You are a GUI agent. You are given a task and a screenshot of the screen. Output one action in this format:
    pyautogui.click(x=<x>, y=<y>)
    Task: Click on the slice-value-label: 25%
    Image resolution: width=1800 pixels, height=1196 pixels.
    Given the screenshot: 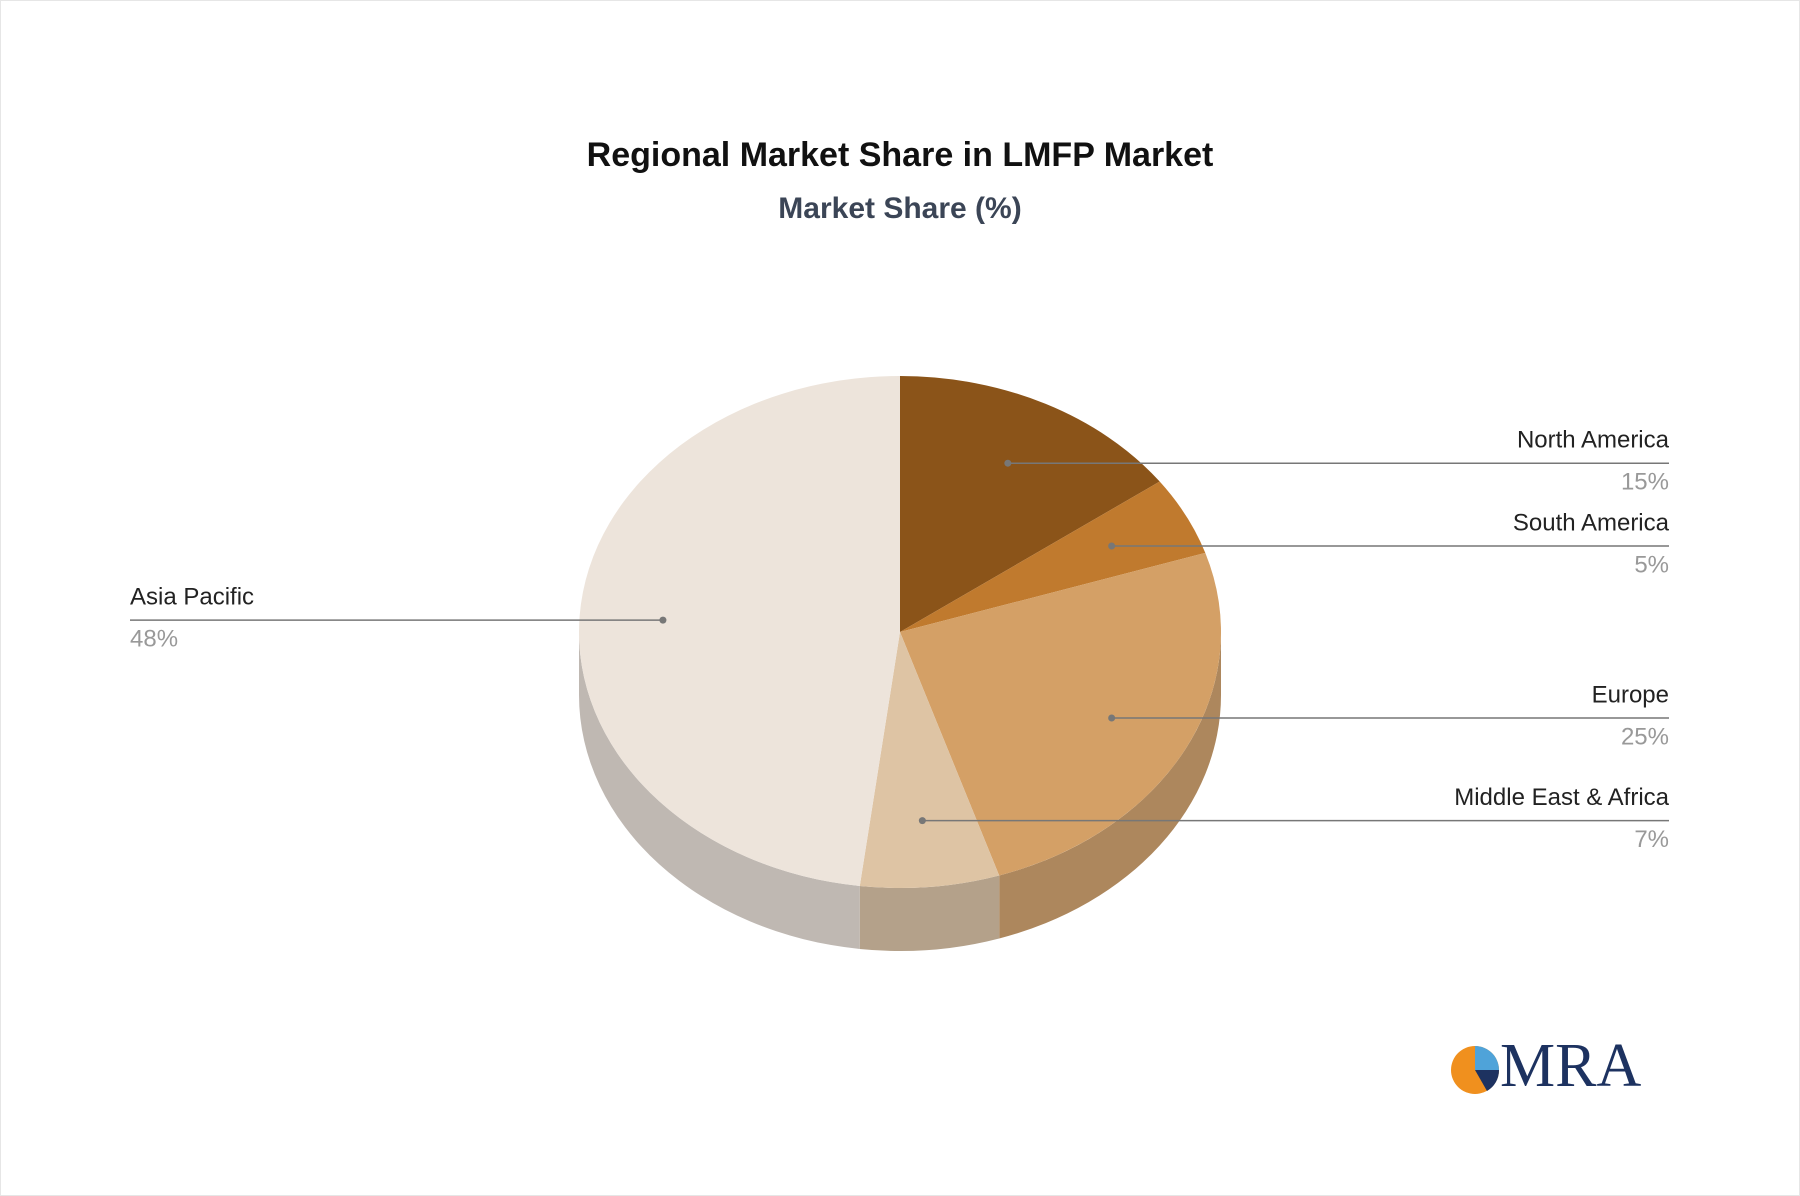 What is the action you would take?
    pyautogui.click(x=1645, y=736)
    